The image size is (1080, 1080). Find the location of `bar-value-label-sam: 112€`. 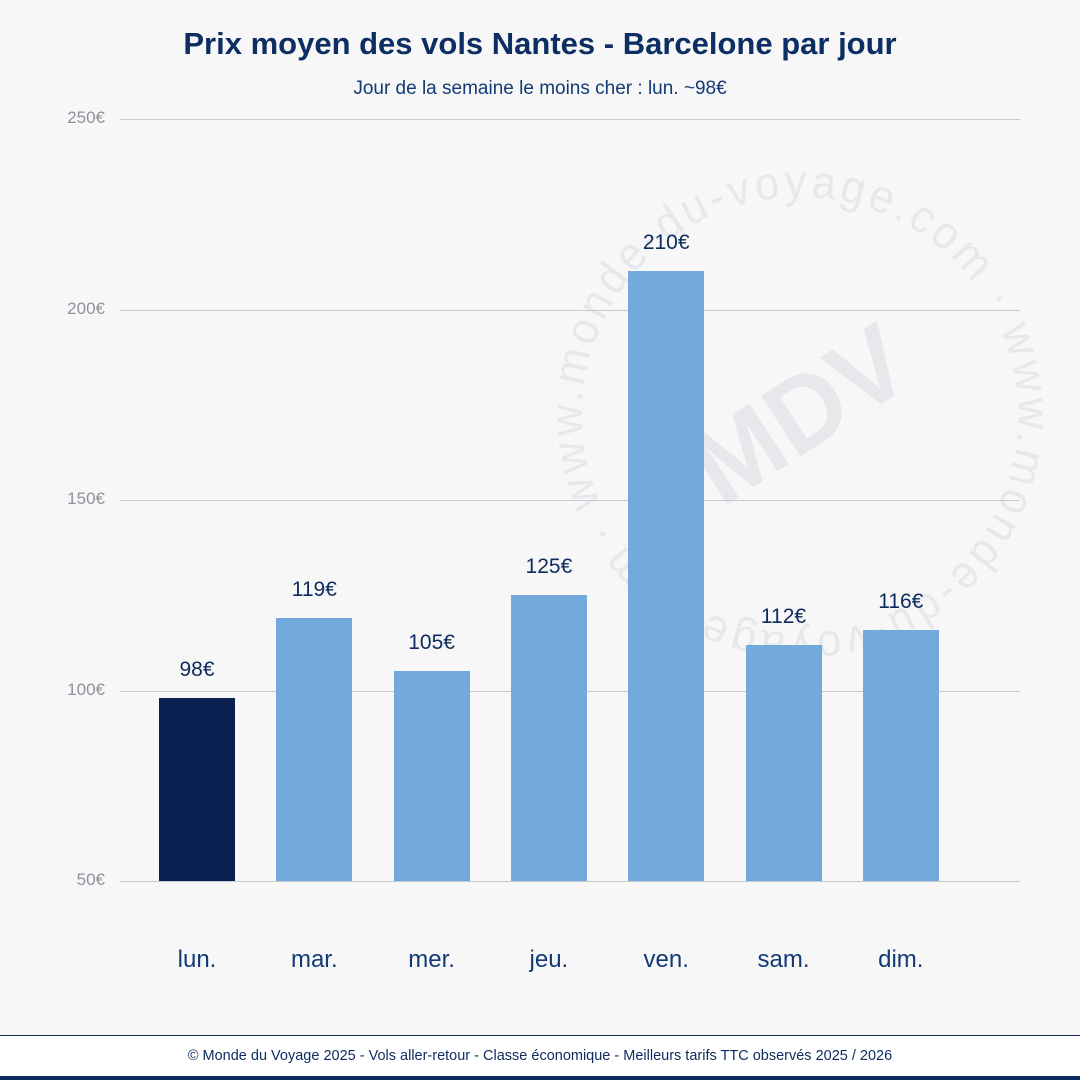

bar-value-label-sam: 112€ is located at coordinates (783, 616).